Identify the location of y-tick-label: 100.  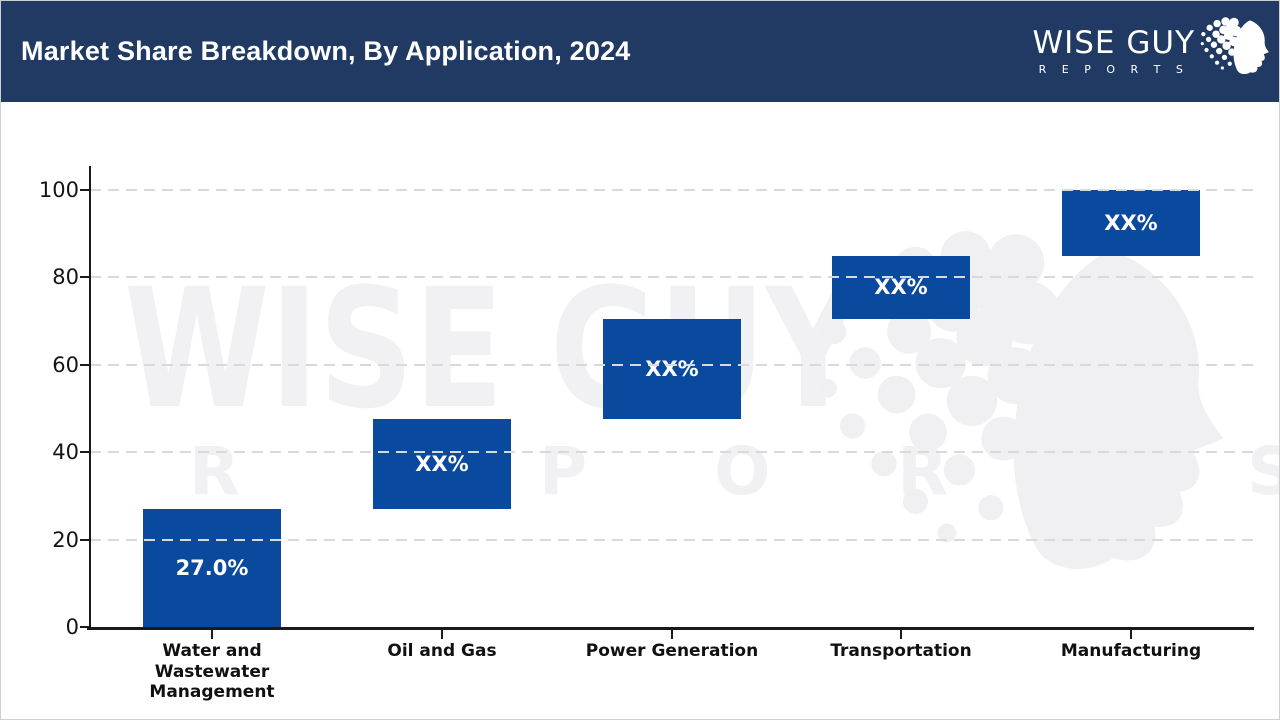
(58, 190).